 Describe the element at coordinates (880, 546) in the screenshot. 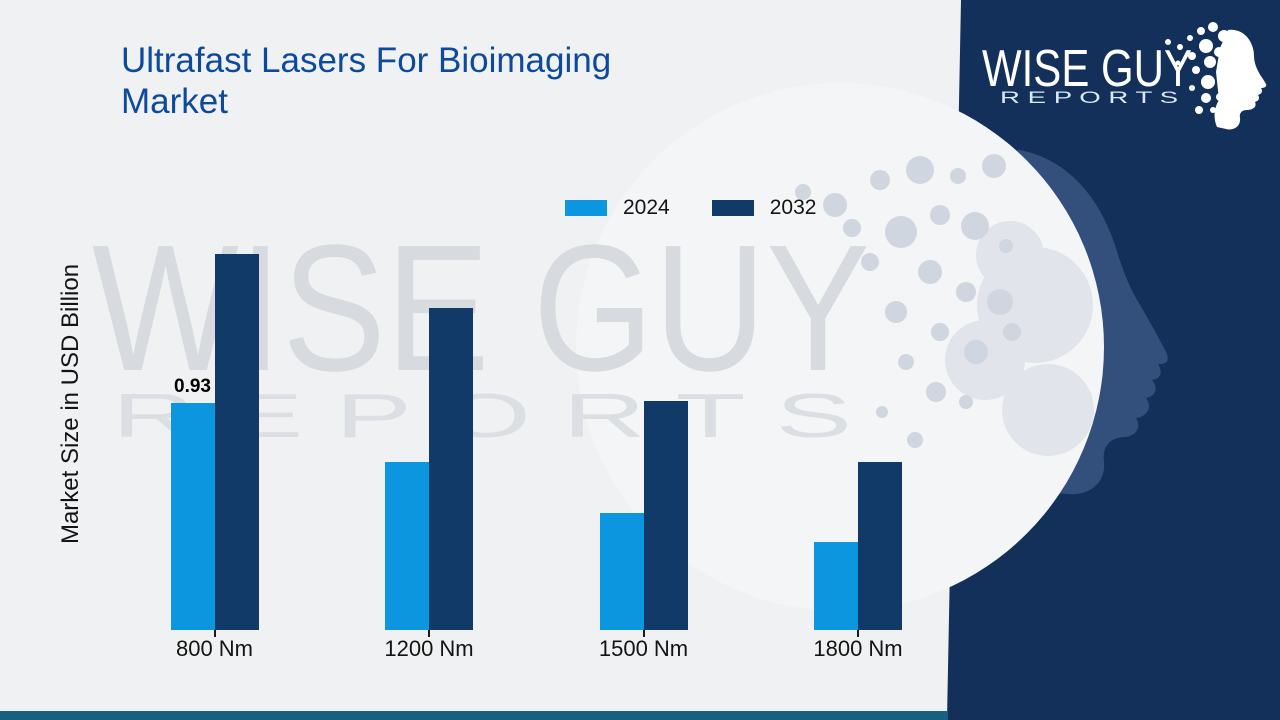

I see `bar-2032-1800nm` at that location.